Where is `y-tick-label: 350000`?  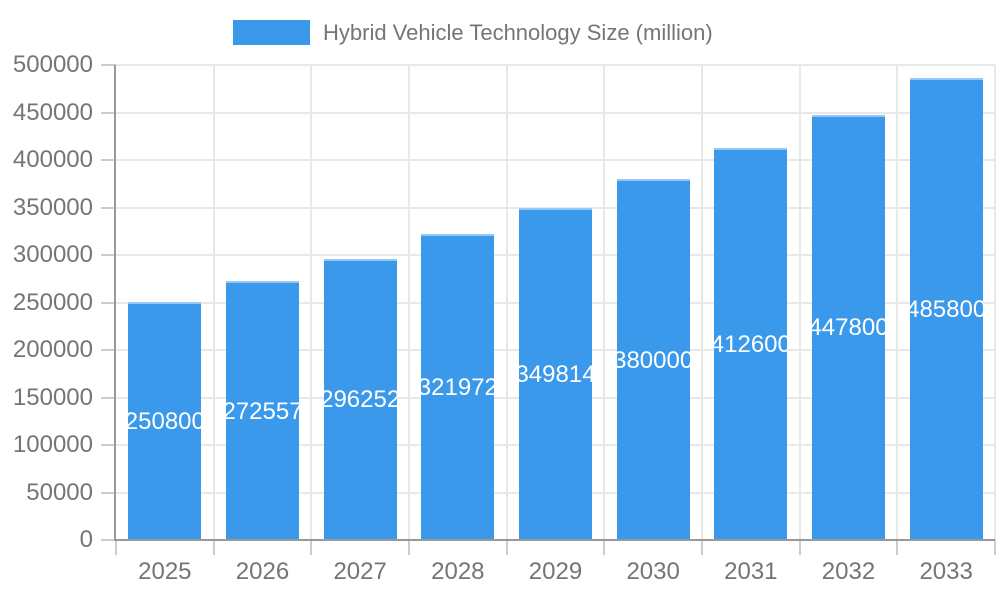
y-tick-label: 350000 is located at coordinates (52, 207).